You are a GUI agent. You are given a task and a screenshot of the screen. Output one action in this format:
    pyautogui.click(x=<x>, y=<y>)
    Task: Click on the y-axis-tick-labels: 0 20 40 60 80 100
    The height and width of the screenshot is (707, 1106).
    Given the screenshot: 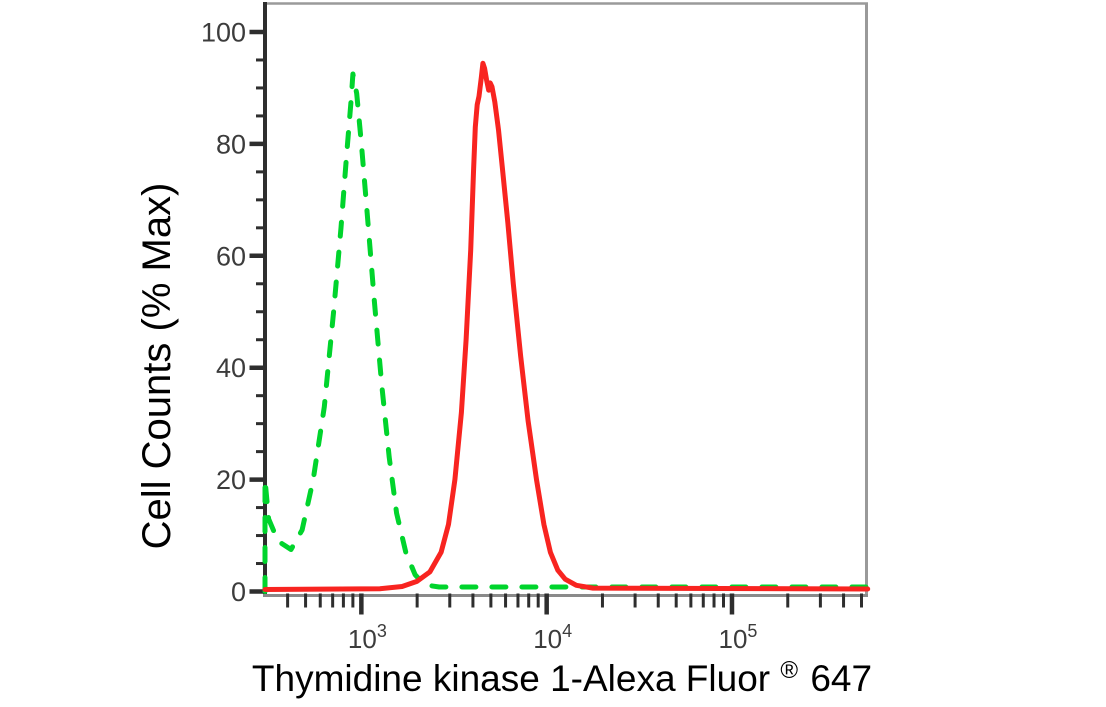 What is the action you would take?
    pyautogui.click(x=223, y=313)
    